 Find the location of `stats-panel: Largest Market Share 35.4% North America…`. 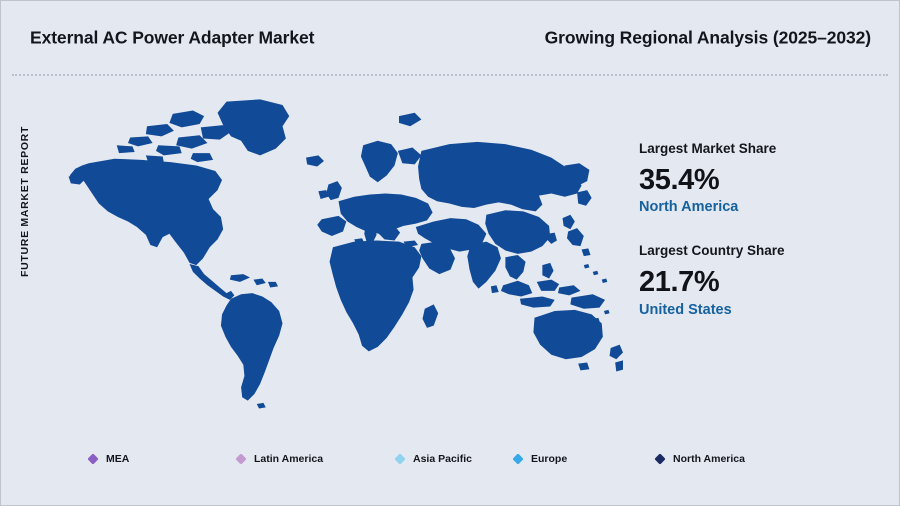

stats-panel: Largest Market Share 35.4% North America… is located at coordinates (762, 229).